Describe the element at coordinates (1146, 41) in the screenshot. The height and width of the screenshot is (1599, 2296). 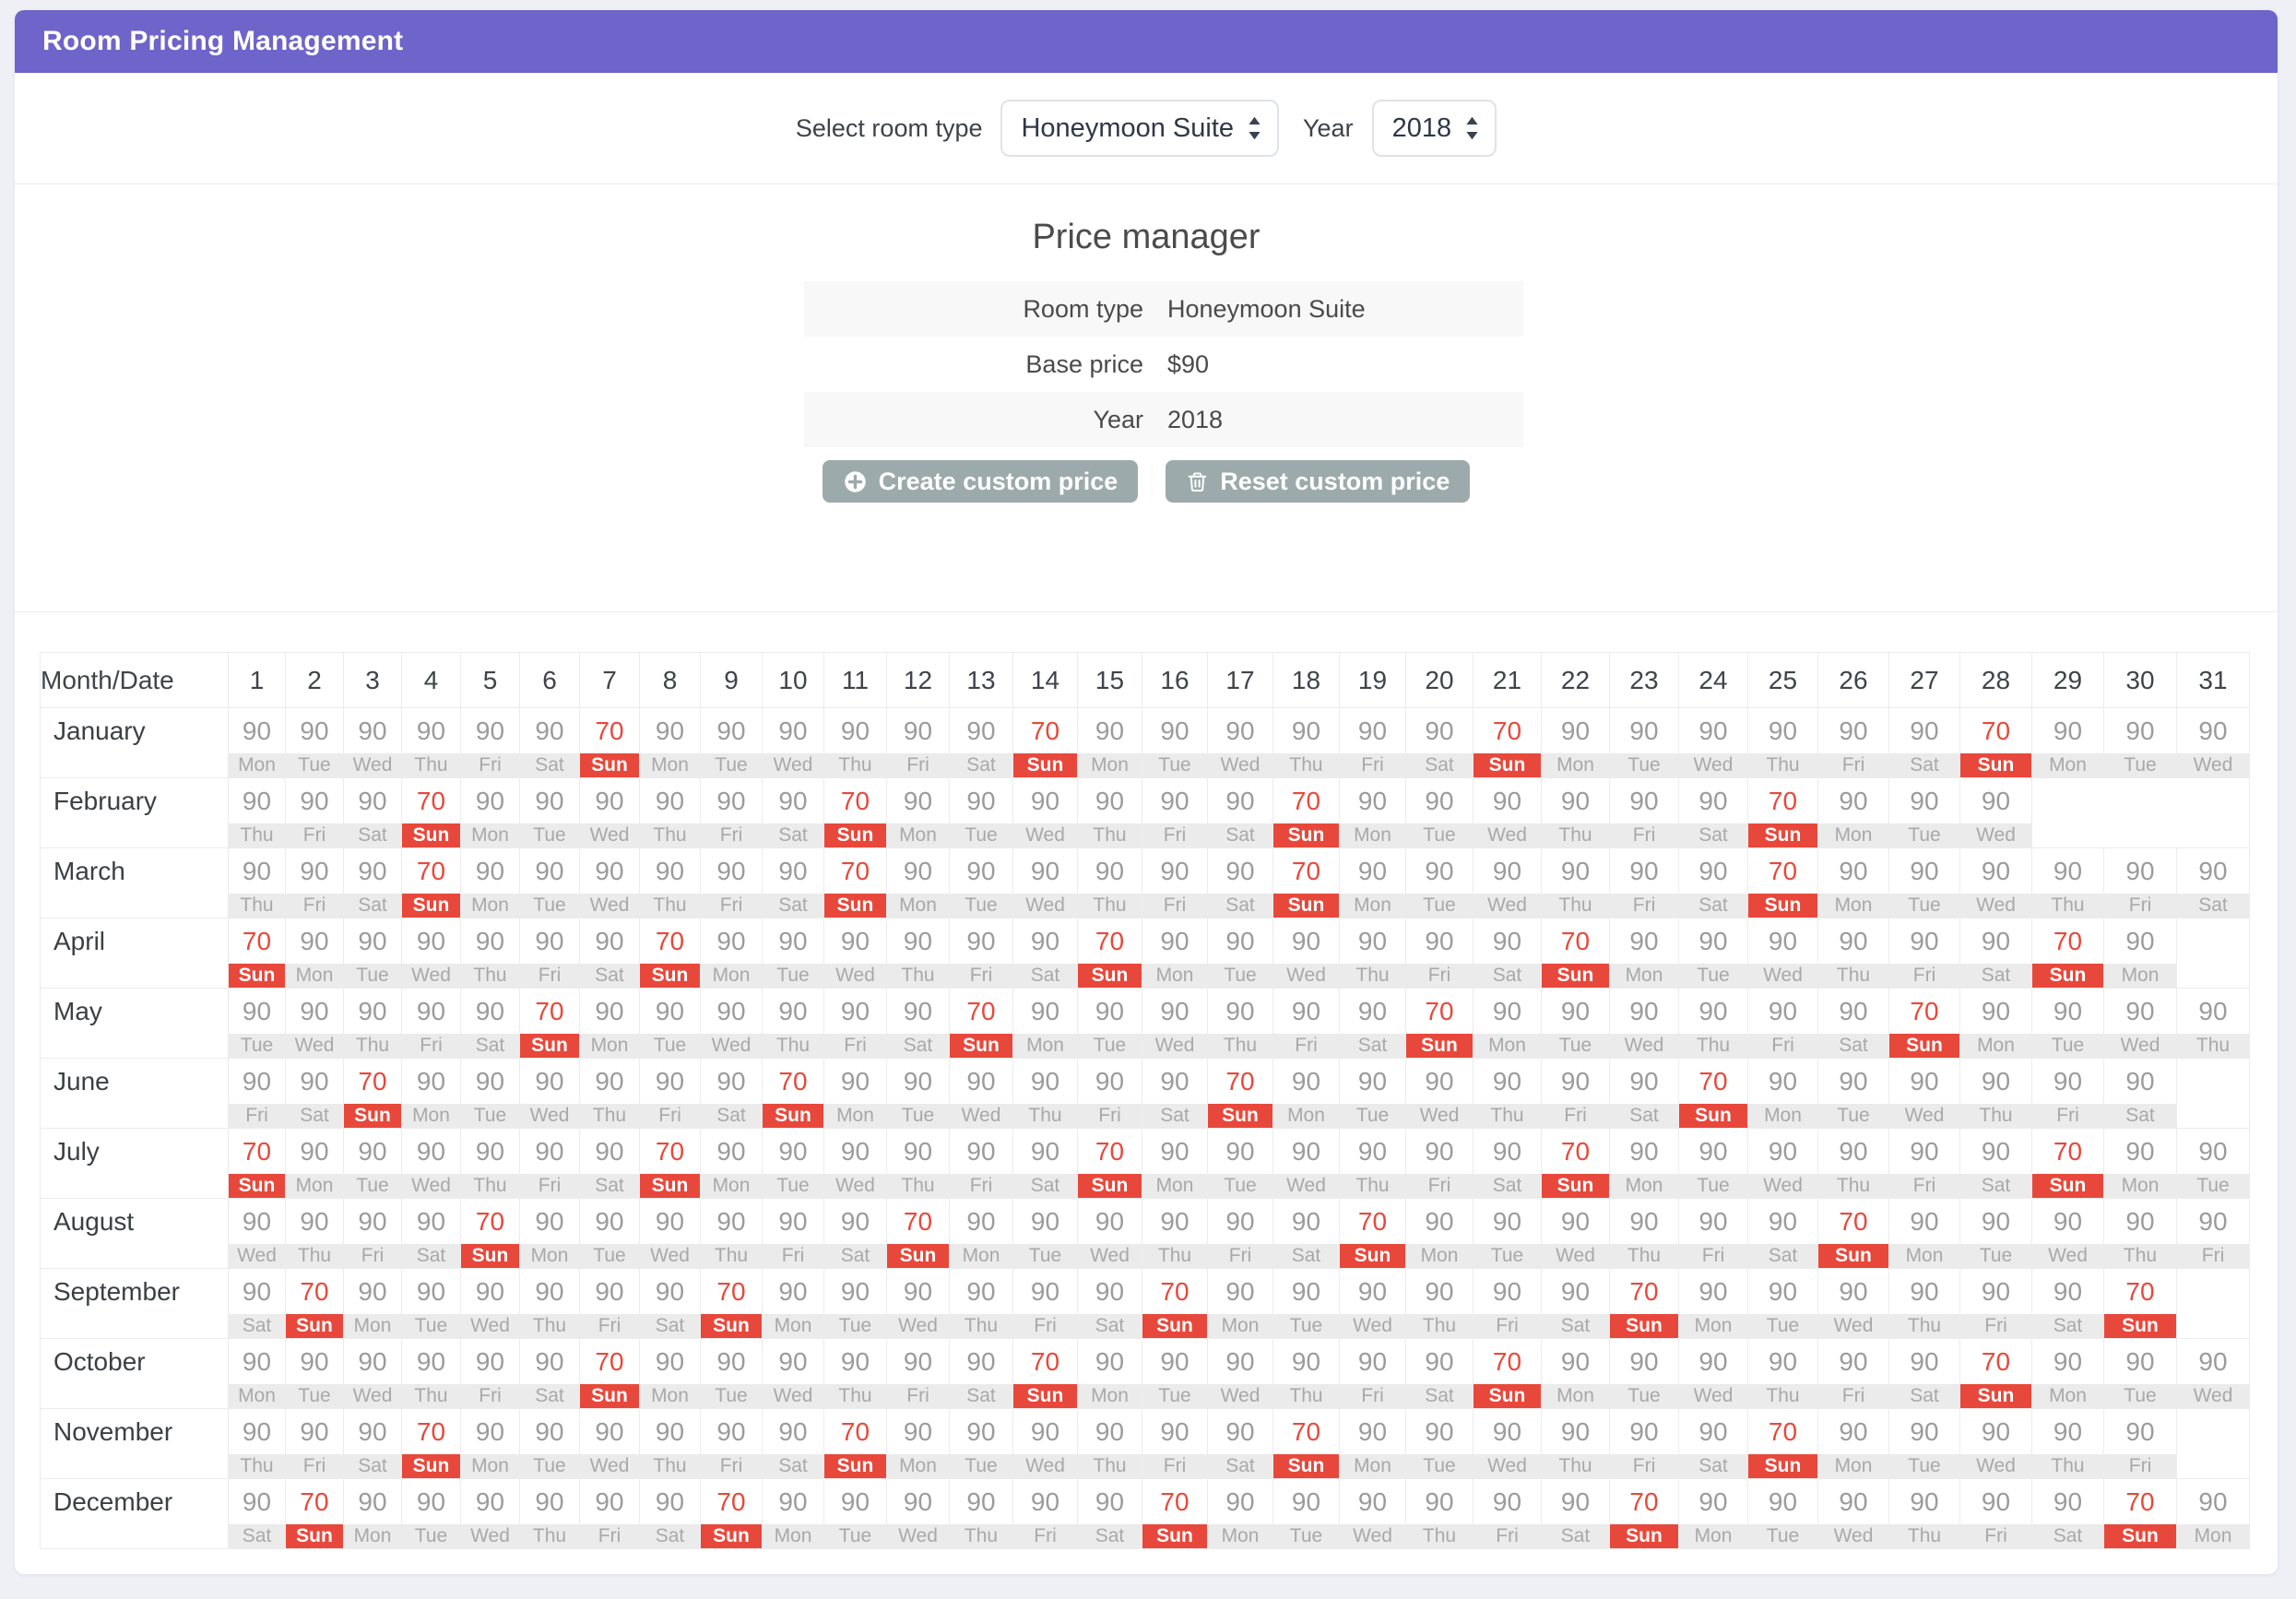
I see `page-header: Room Pricing Management` at that location.